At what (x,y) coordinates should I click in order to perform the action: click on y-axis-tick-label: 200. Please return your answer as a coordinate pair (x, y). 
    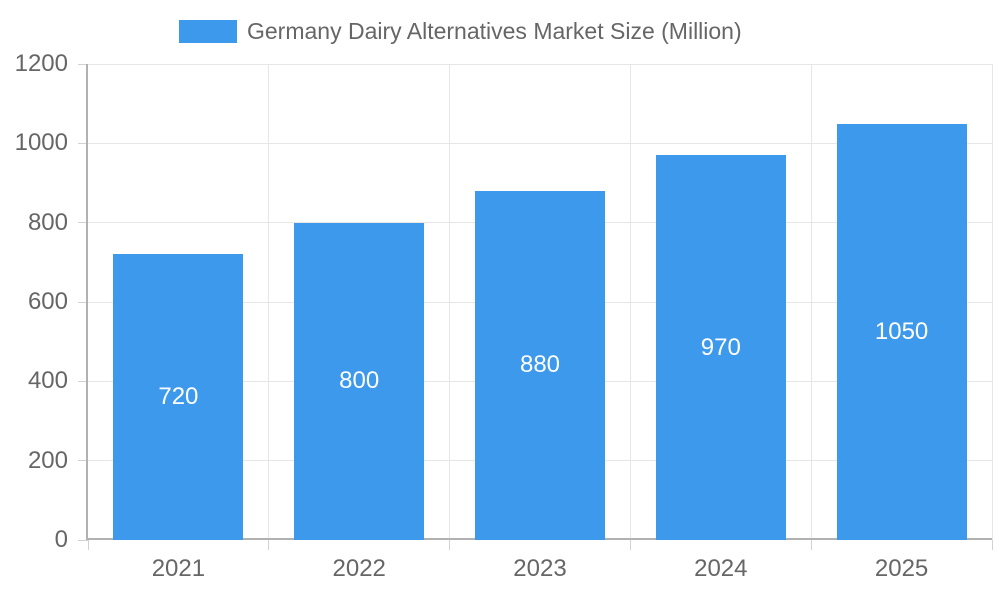
    Looking at the image, I should click on (47, 460).